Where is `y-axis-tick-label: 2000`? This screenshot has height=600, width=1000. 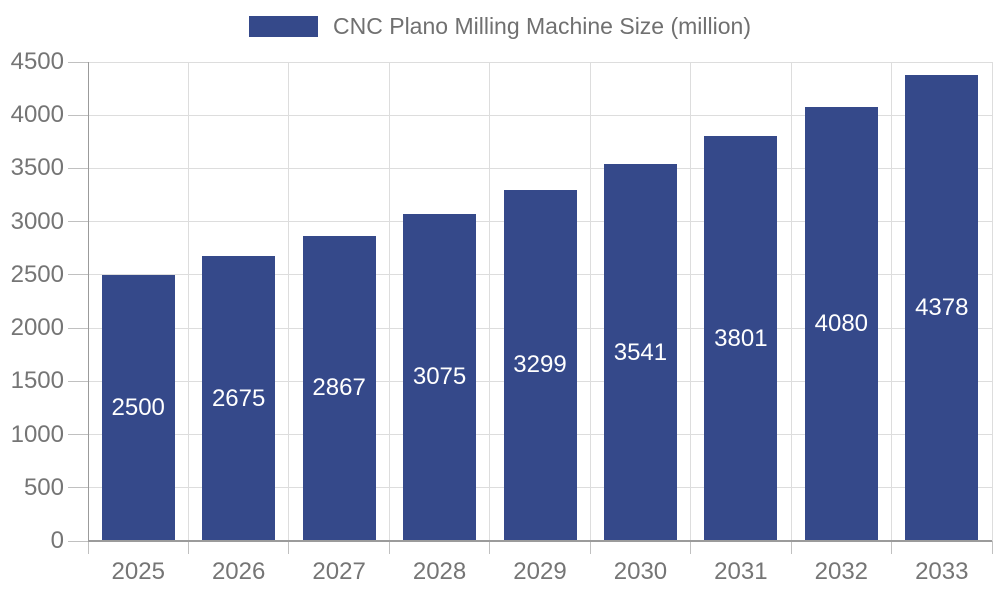
y-axis-tick-label: 2000 is located at coordinates (37, 328).